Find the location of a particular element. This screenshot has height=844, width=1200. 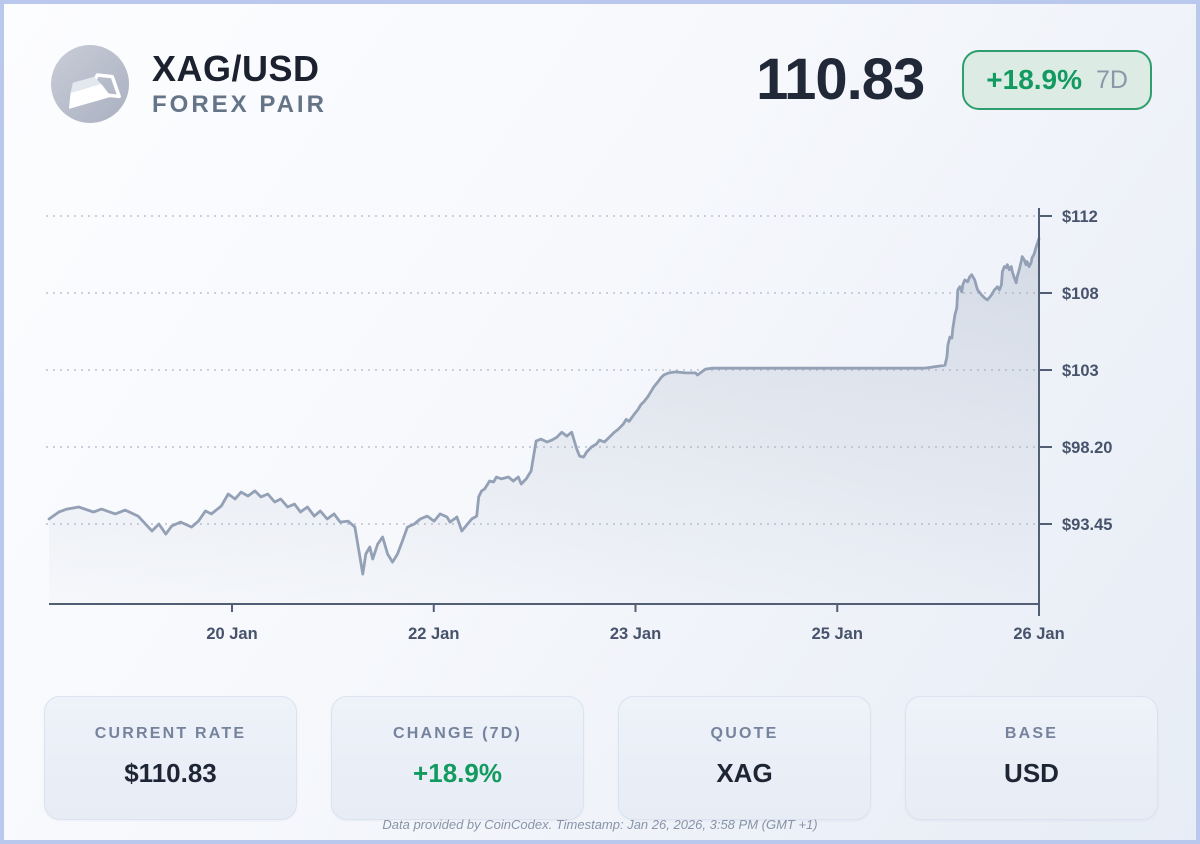

x-axis-label: 23 Jan is located at coordinates (635, 634).